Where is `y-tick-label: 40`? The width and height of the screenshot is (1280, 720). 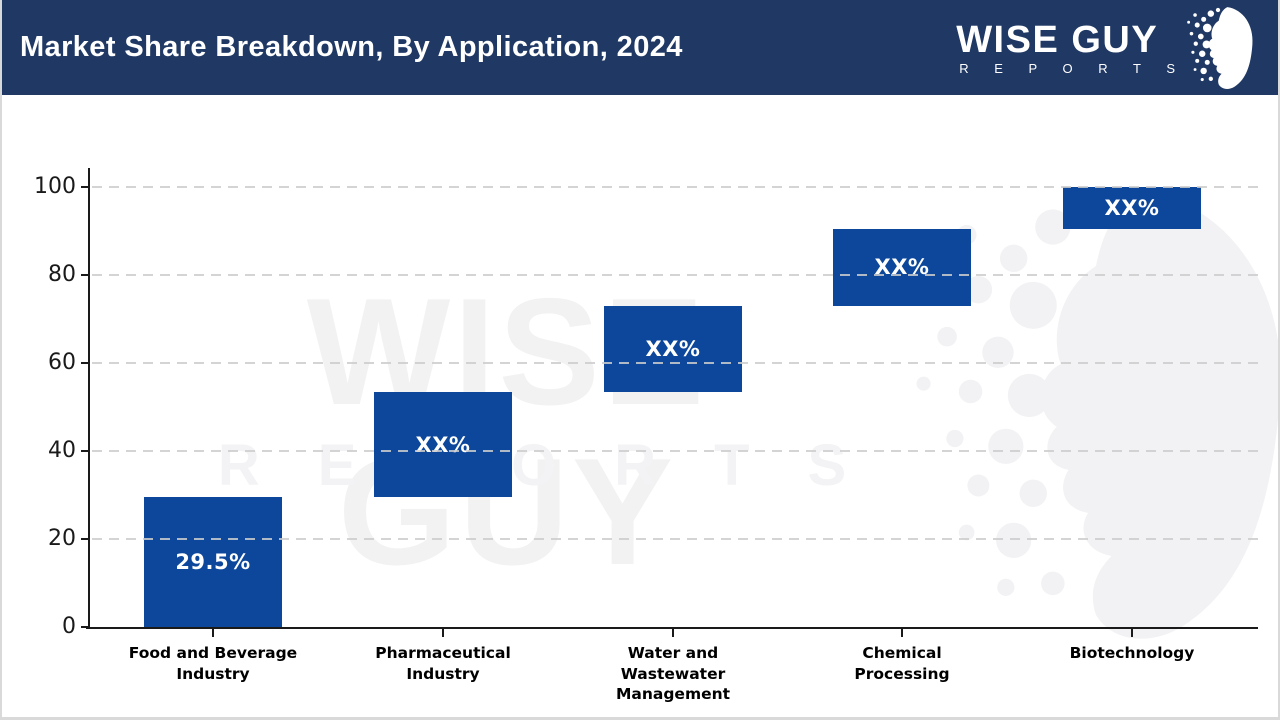
y-tick-label: 40 is located at coordinates (62, 450).